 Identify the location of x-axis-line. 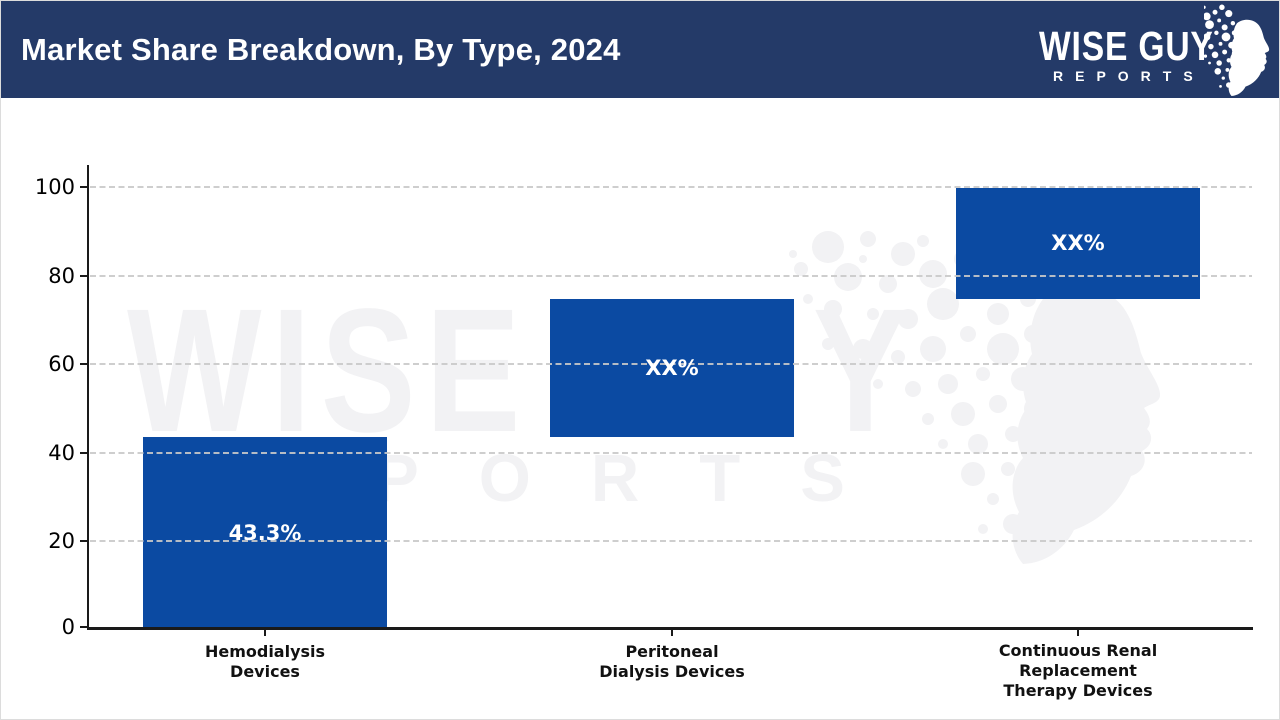
(670, 628).